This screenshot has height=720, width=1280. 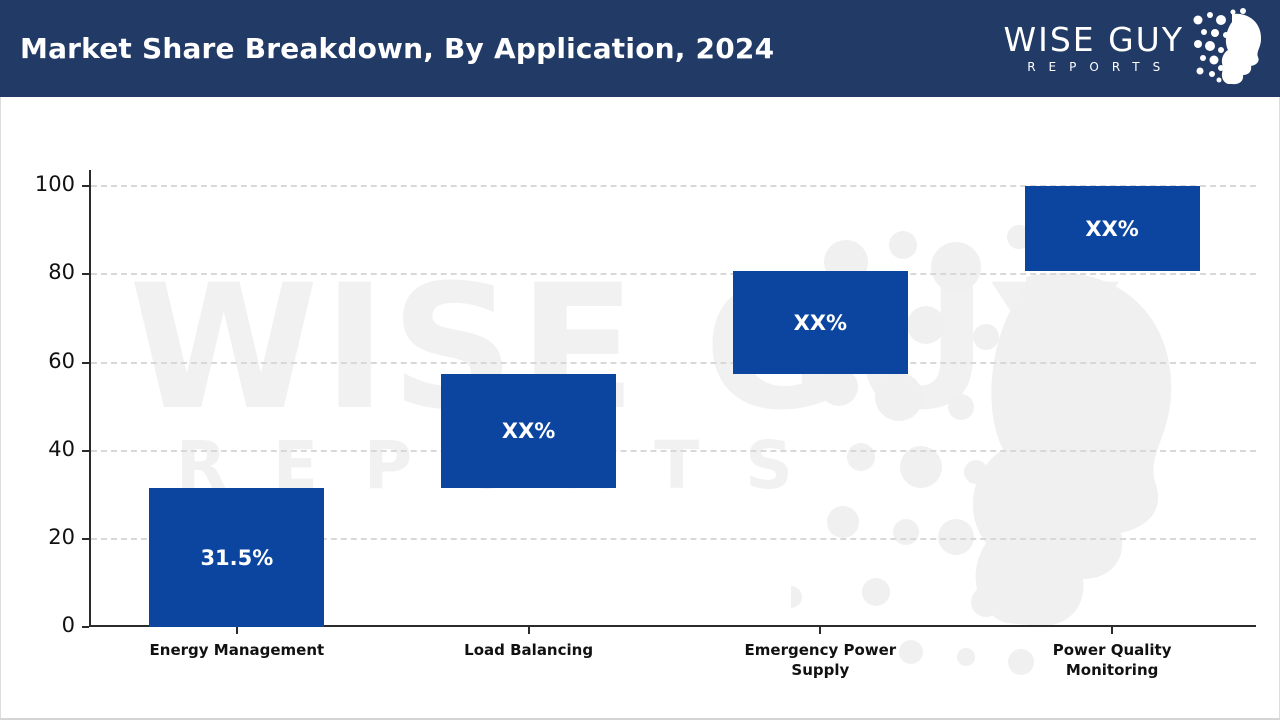 What do you see at coordinates (61, 360) in the screenshot?
I see `y-tick-label-60: 60` at bounding box center [61, 360].